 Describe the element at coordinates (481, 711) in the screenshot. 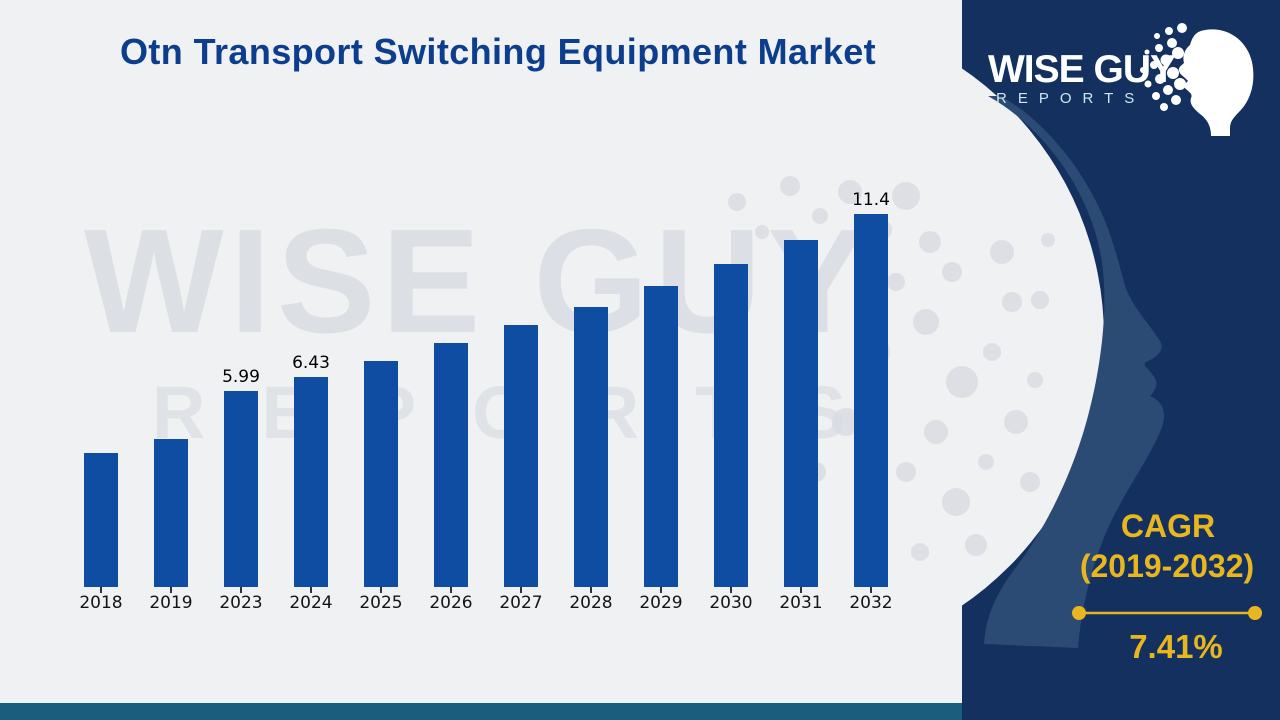

I see `footer-stripe` at that location.